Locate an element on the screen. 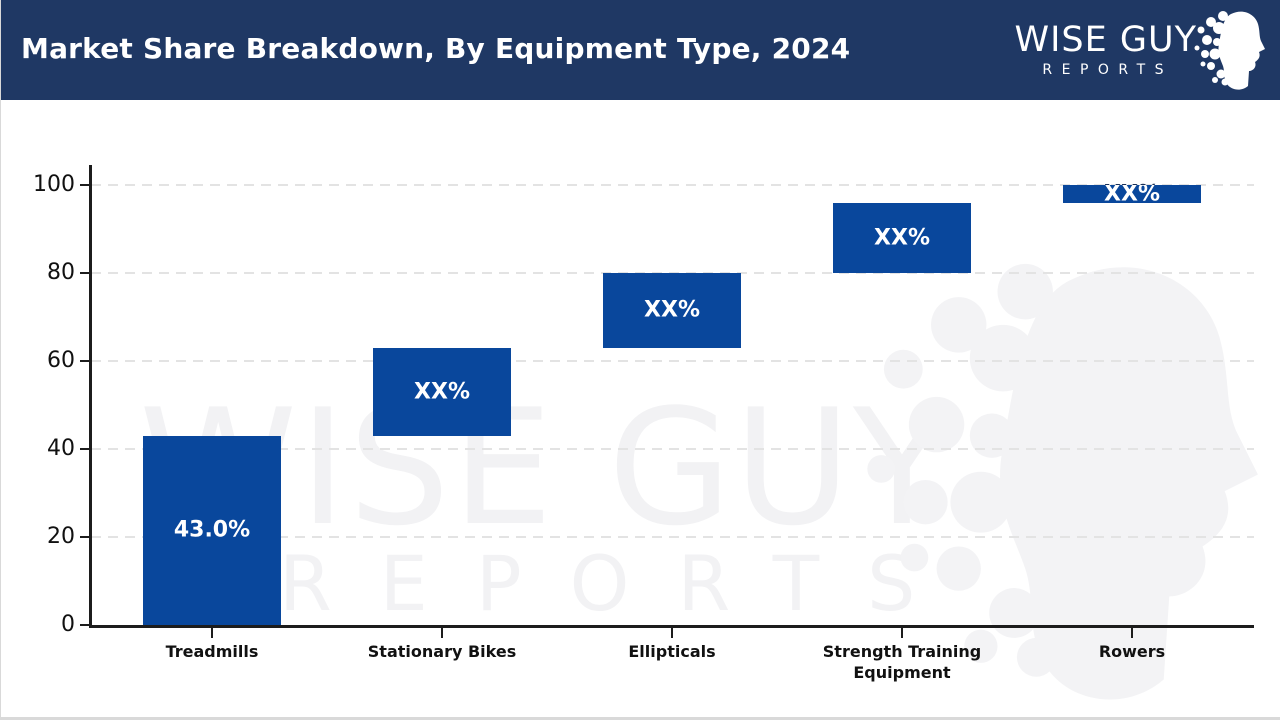 This screenshot has width=1280, height=720. y-tick-label-60: 60 is located at coordinates (61, 360).